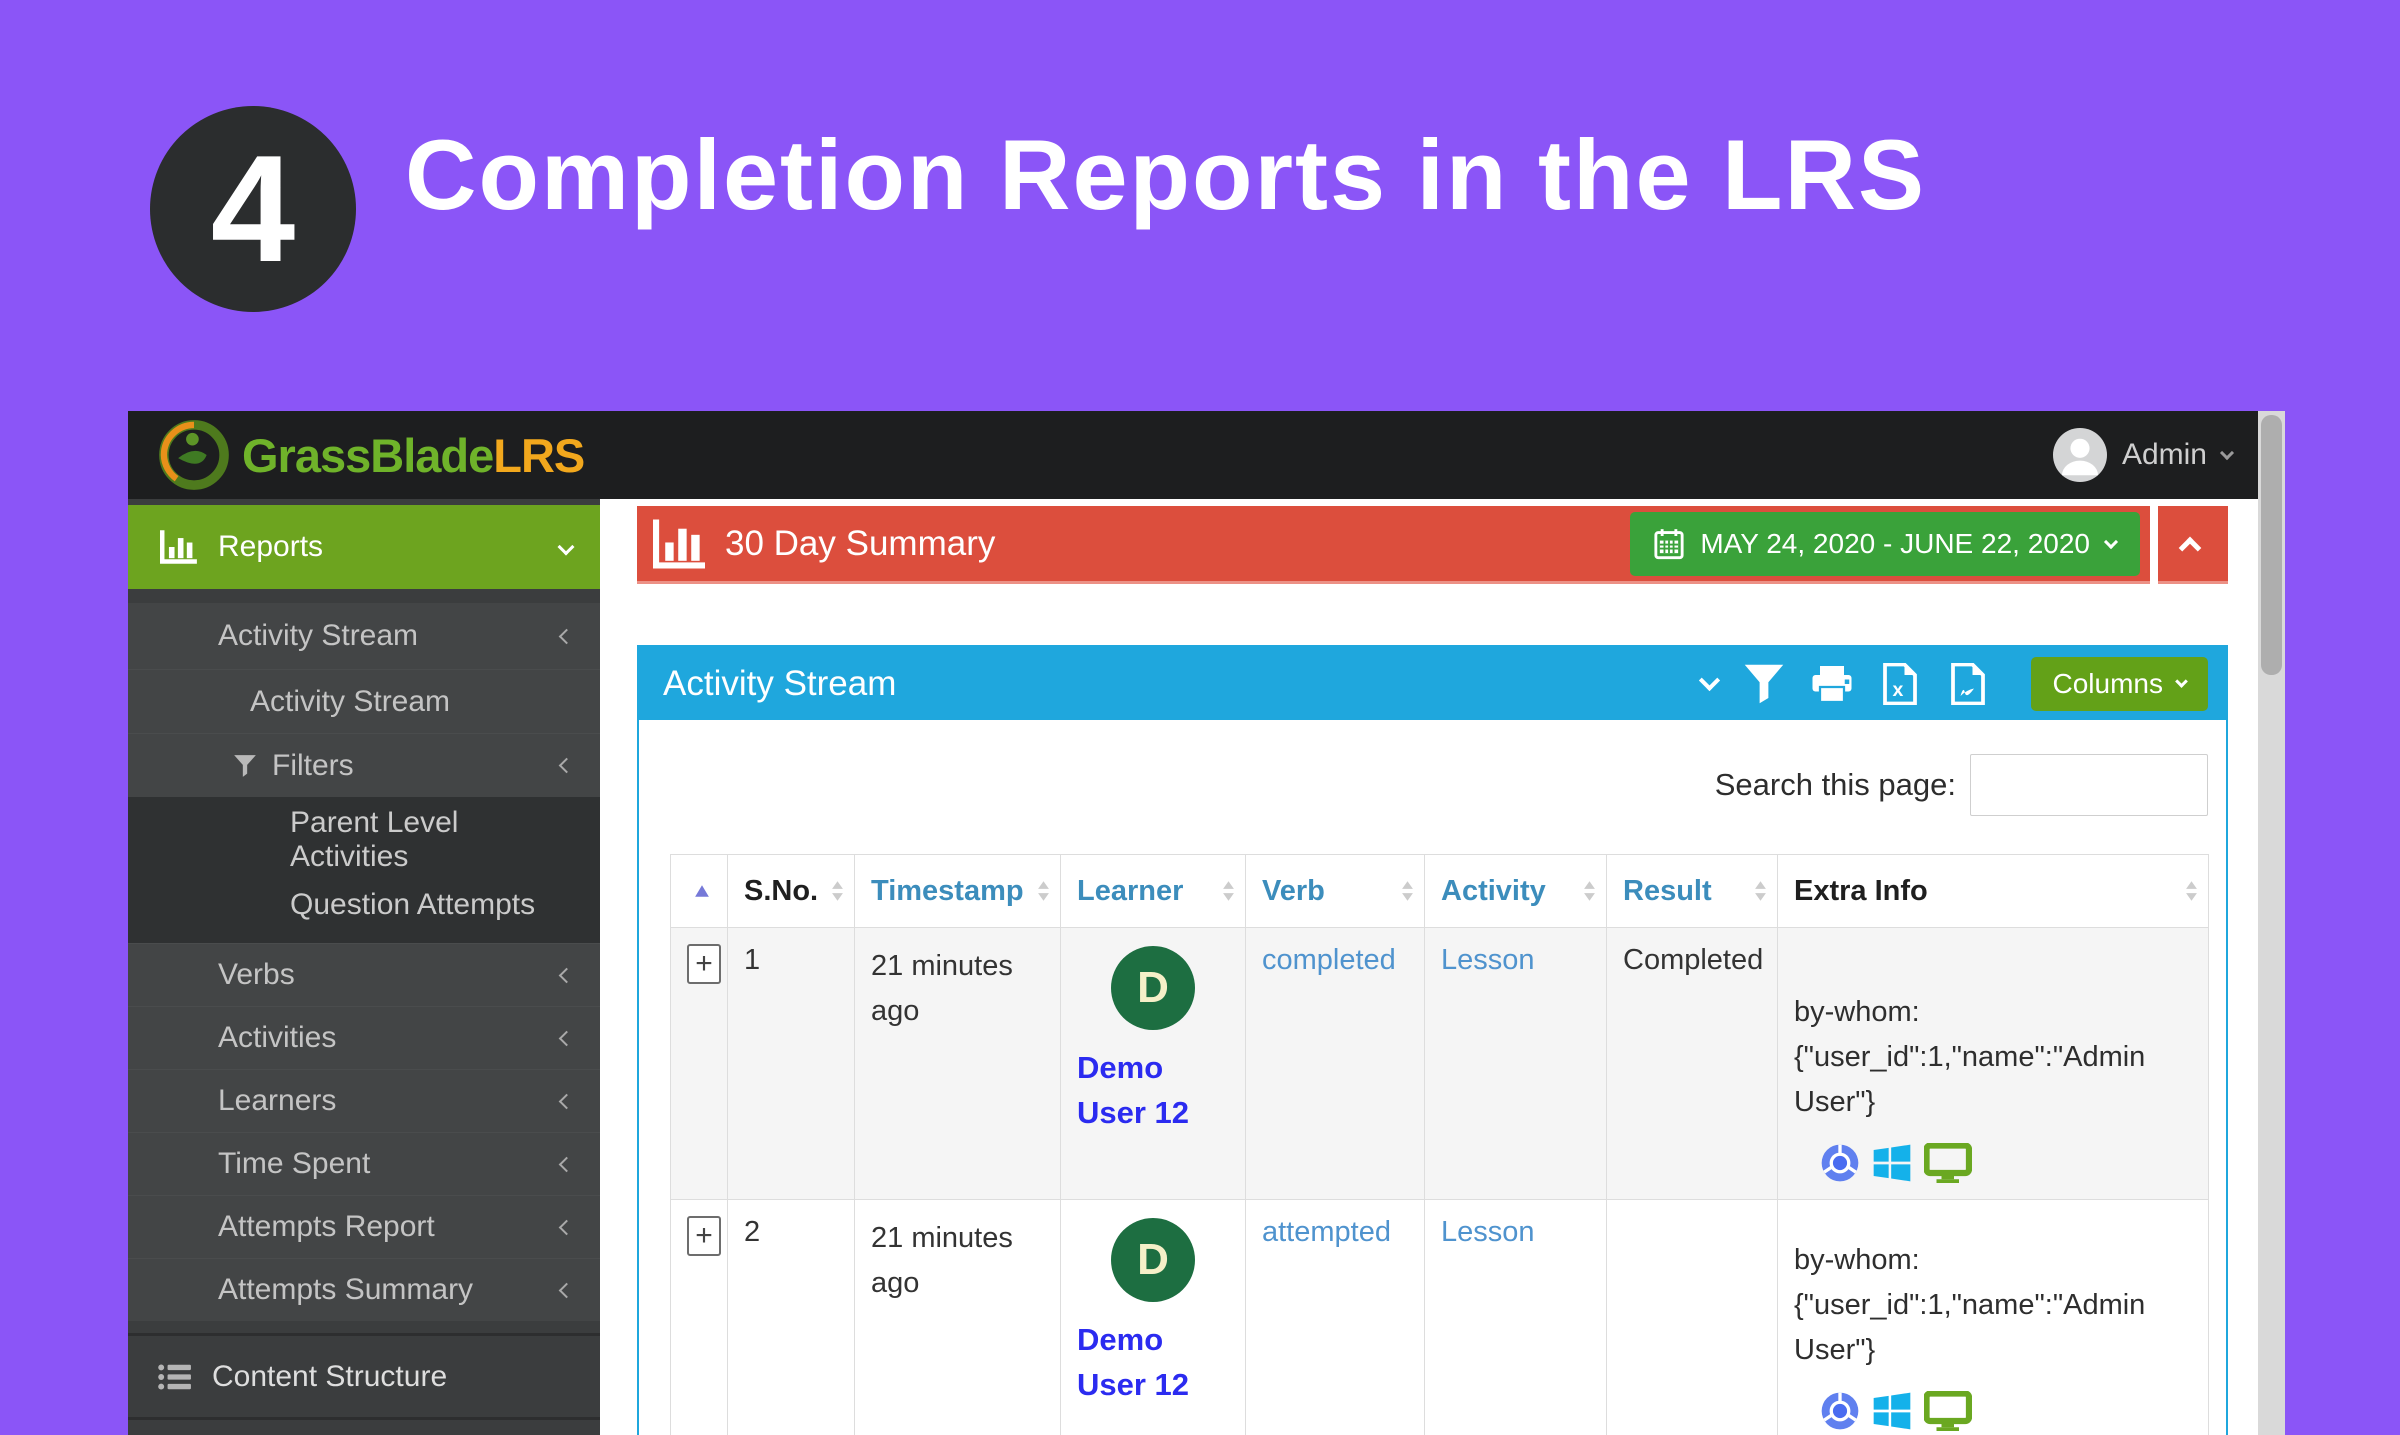 The height and width of the screenshot is (1435, 2400). Describe the element at coordinates (277, 1037) in the screenshot. I see `sidebar-item-label: Activities` at that location.